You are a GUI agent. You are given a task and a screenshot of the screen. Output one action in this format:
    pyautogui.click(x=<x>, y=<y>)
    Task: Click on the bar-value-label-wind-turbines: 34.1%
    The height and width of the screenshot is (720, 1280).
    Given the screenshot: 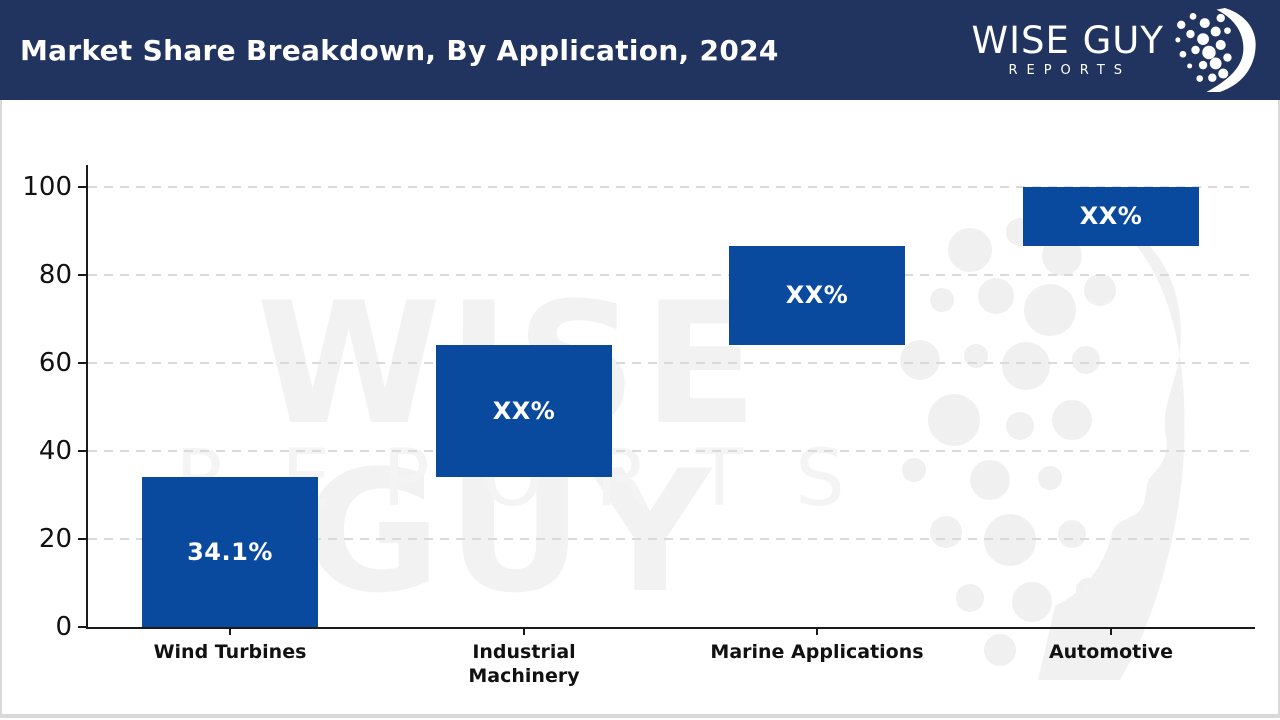 What is the action you would take?
    pyautogui.click(x=230, y=551)
    